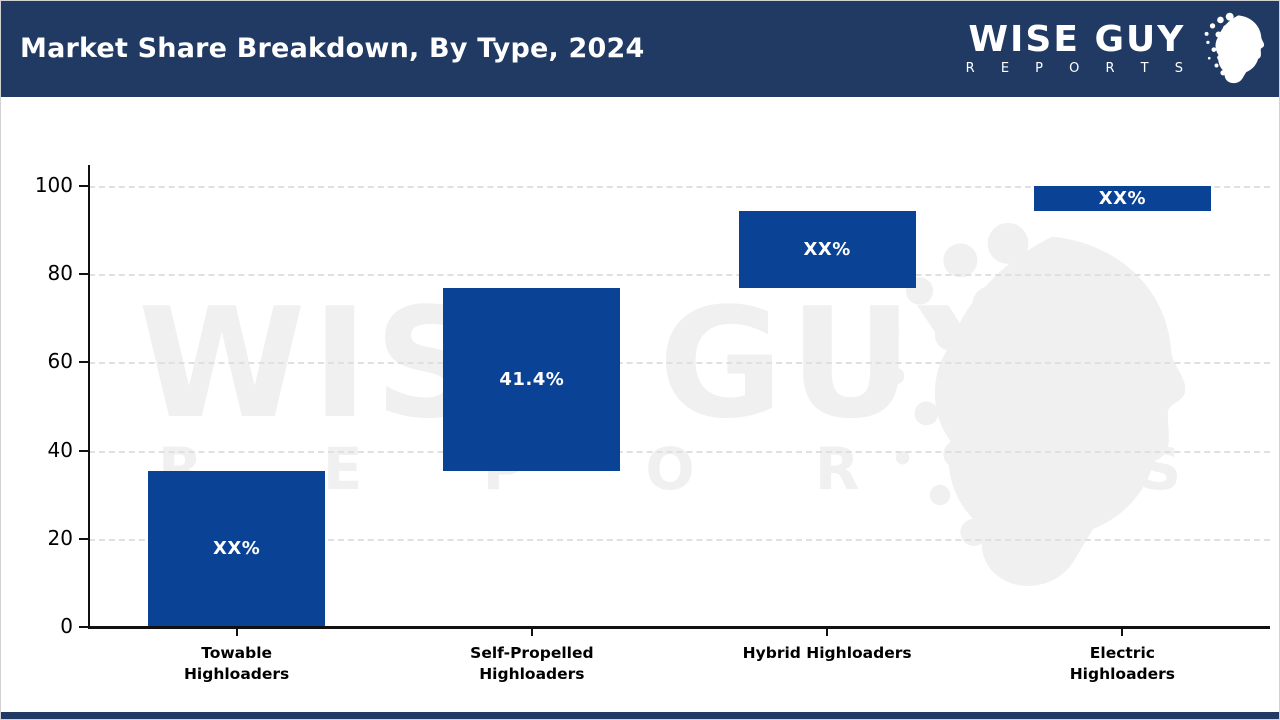  I want to click on page-title: Market Share Breakdown, By Type, 2024, so click(332, 48).